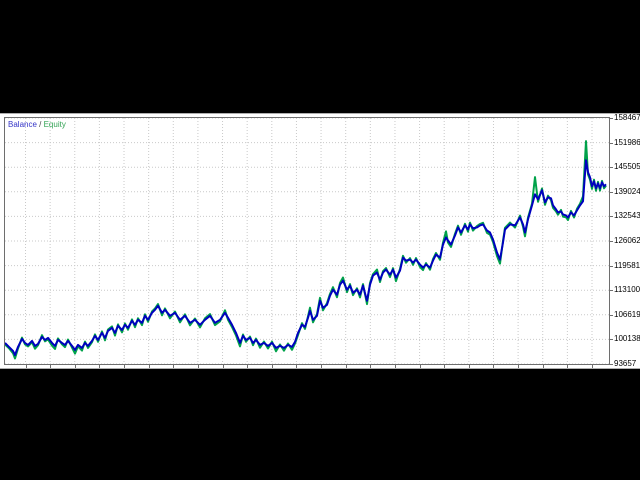  I want to click on bottom-separator-line, so click(320, 368).